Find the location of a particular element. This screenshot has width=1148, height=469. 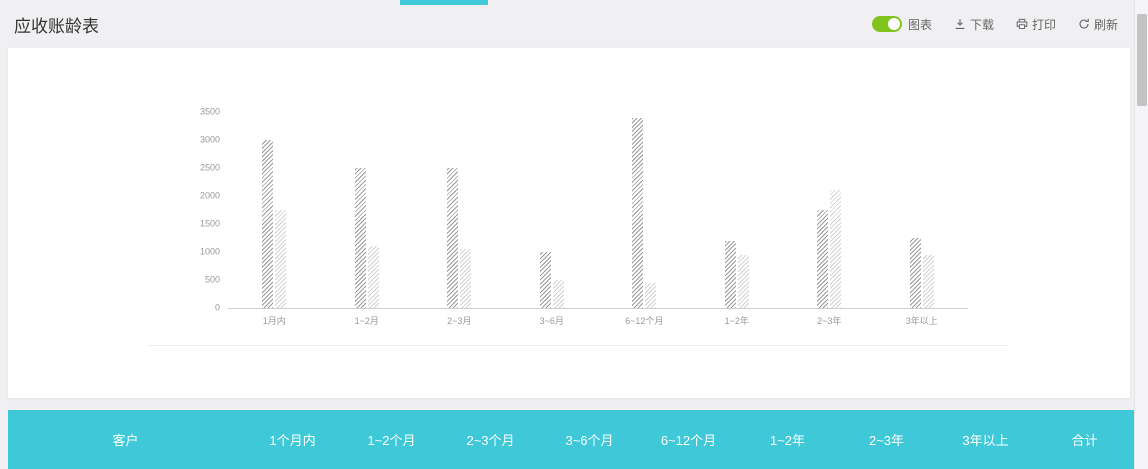

page-header: 应收账龄表 图表 下载 打印 刷新 is located at coordinates (567, 24).